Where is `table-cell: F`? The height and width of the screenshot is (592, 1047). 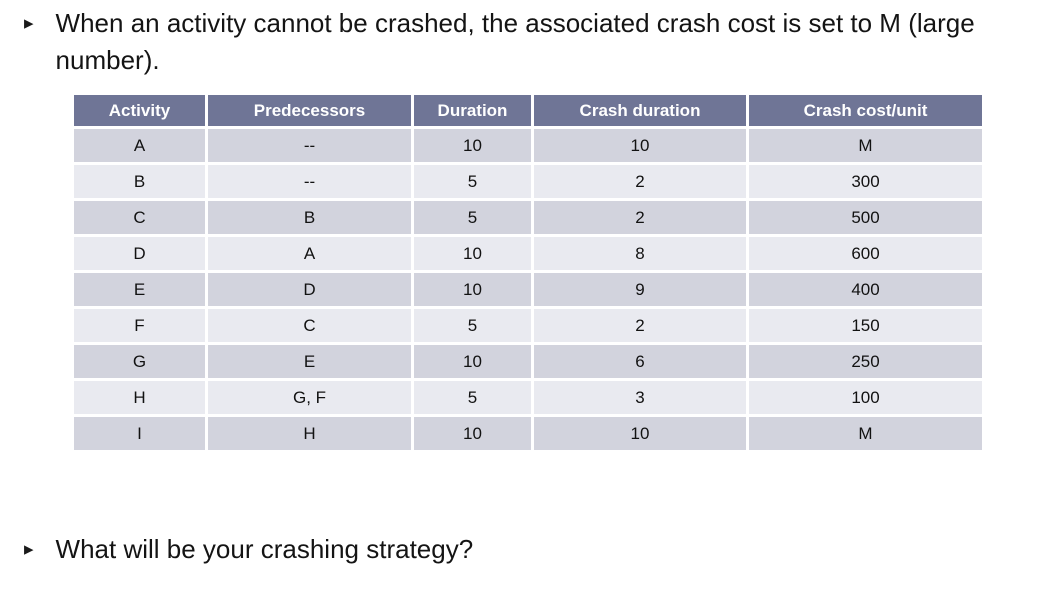 table-cell: F is located at coordinates (139, 325).